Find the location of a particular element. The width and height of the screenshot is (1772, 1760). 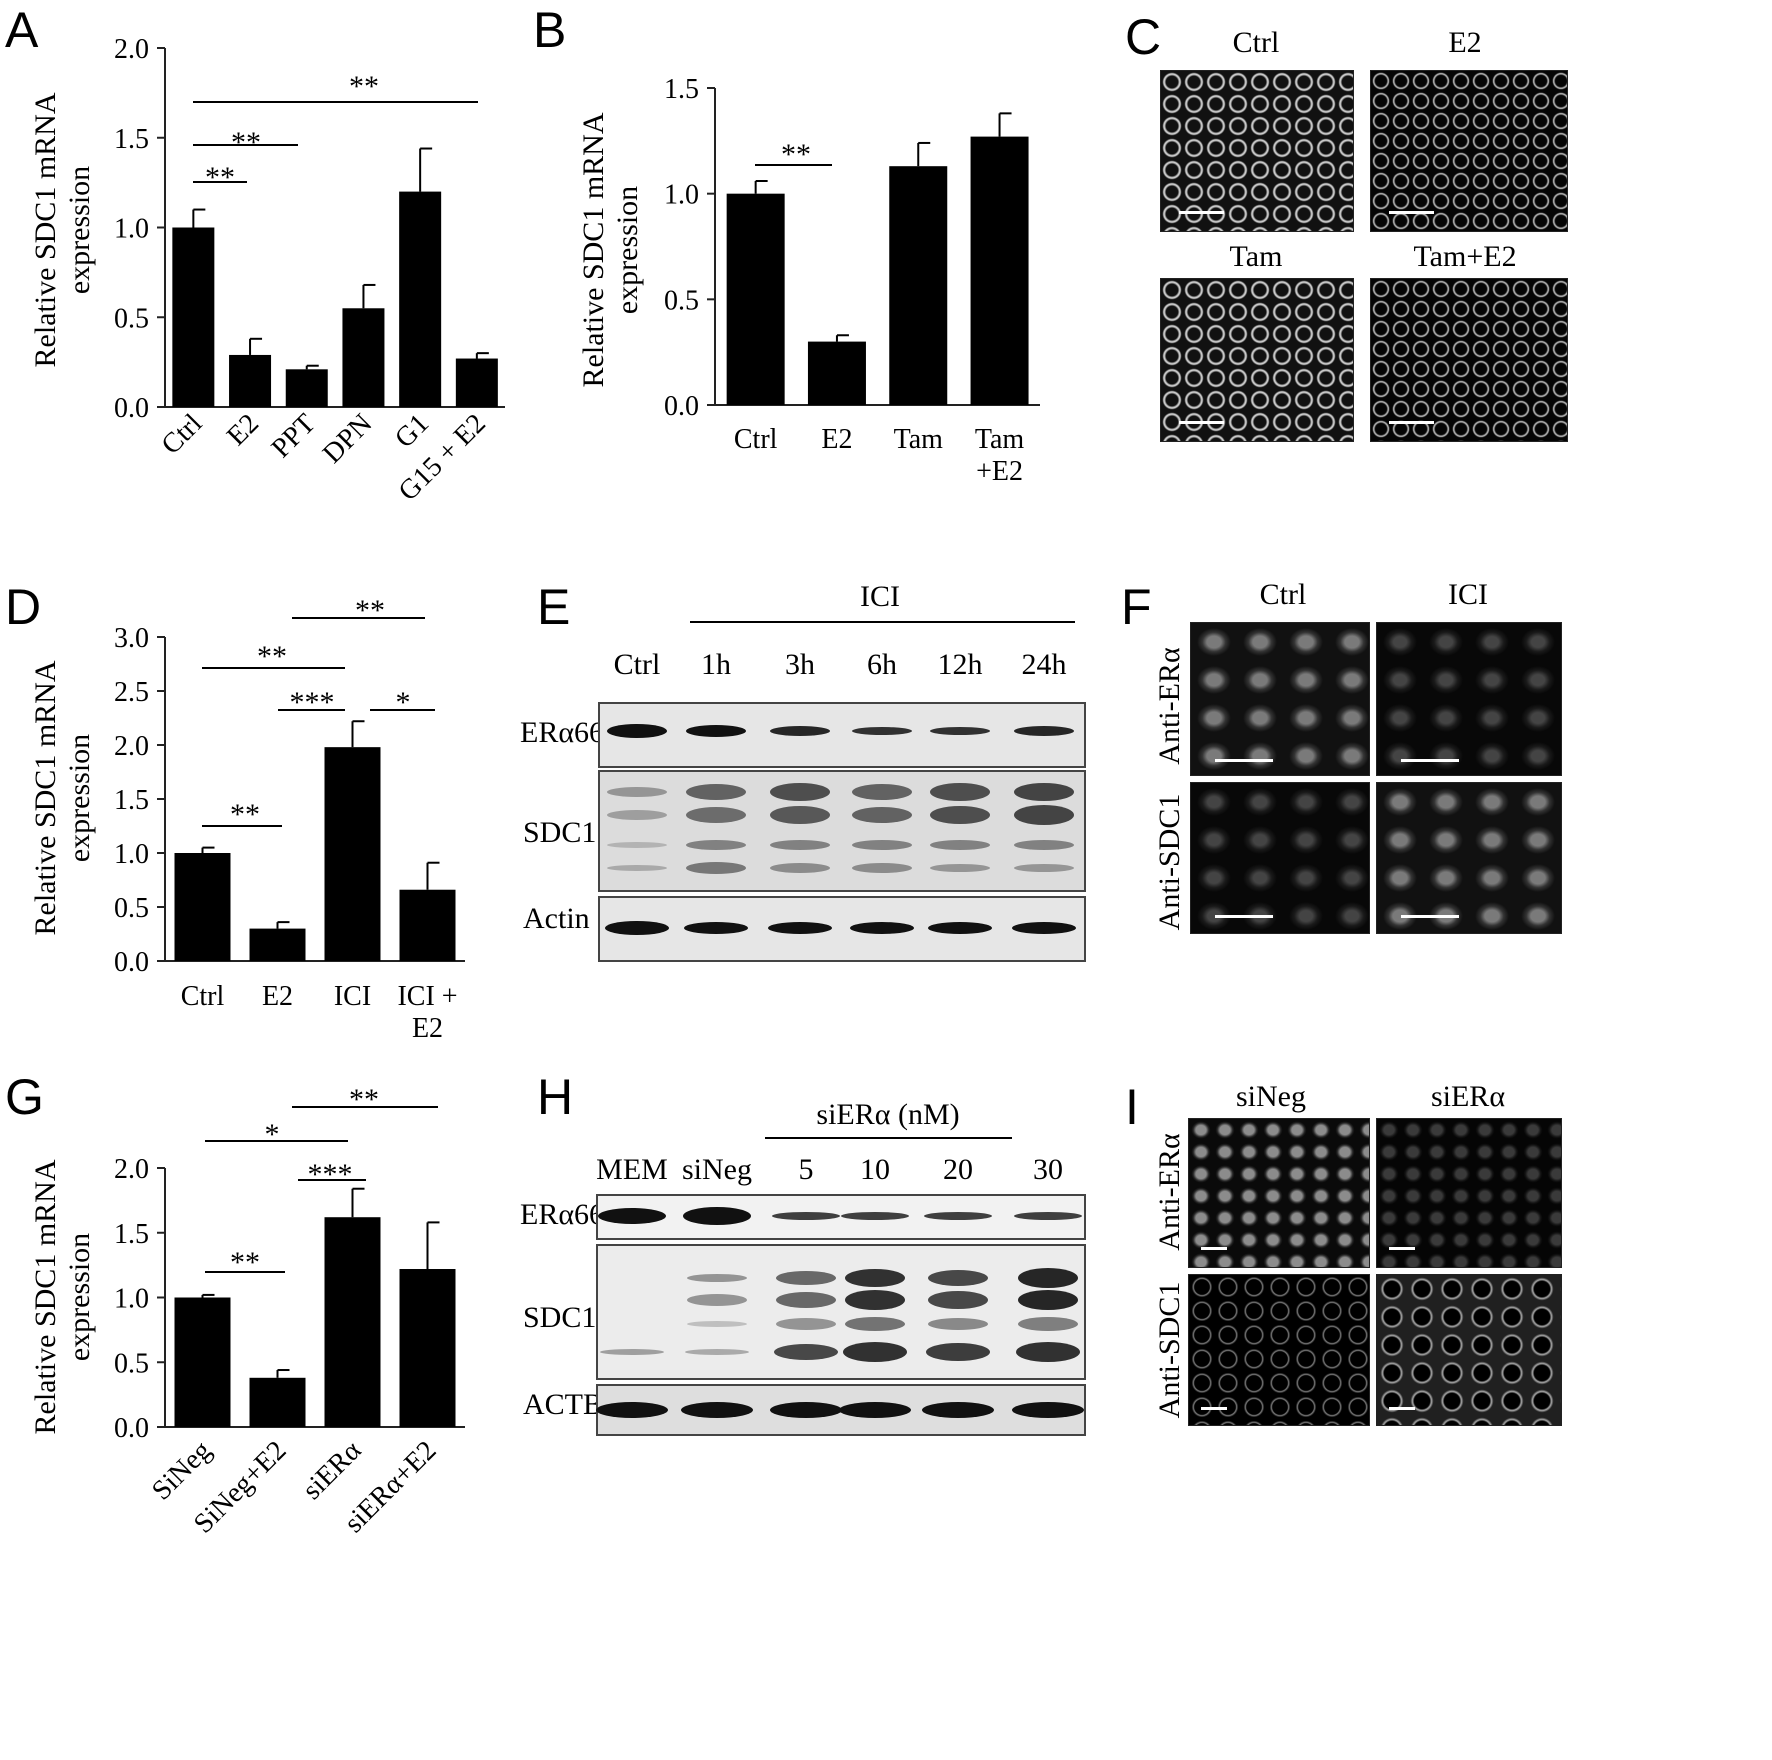

c-image-ctrl is located at coordinates (1257, 151).